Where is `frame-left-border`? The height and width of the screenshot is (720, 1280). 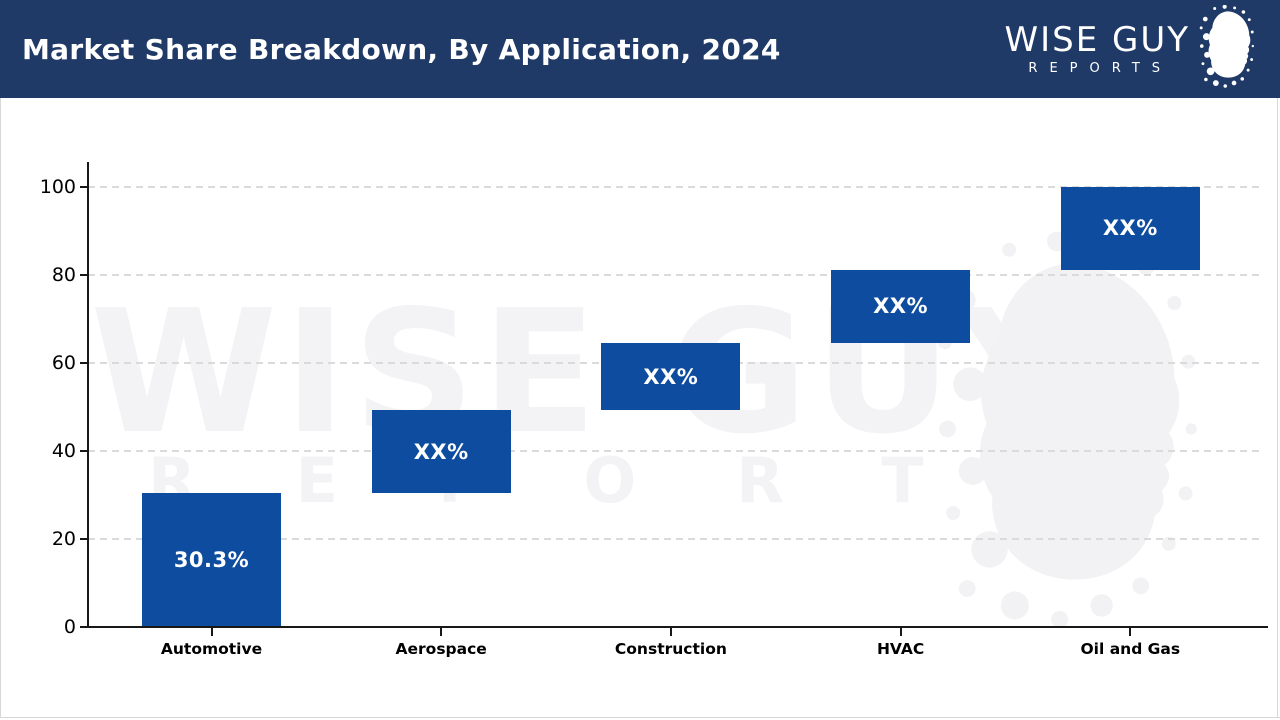 frame-left-border is located at coordinates (0, 408).